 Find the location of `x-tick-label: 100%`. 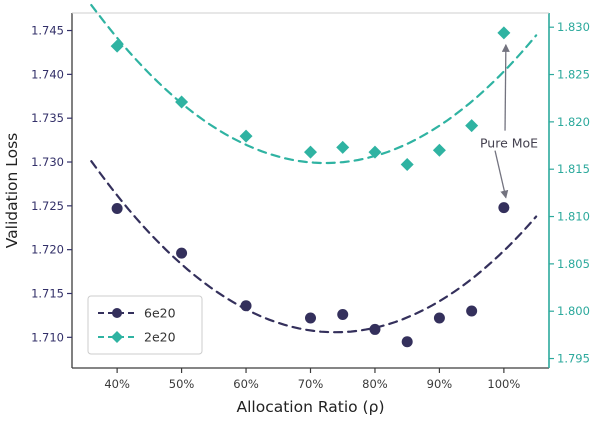

x-tick-label: 100% is located at coordinates (503, 384).